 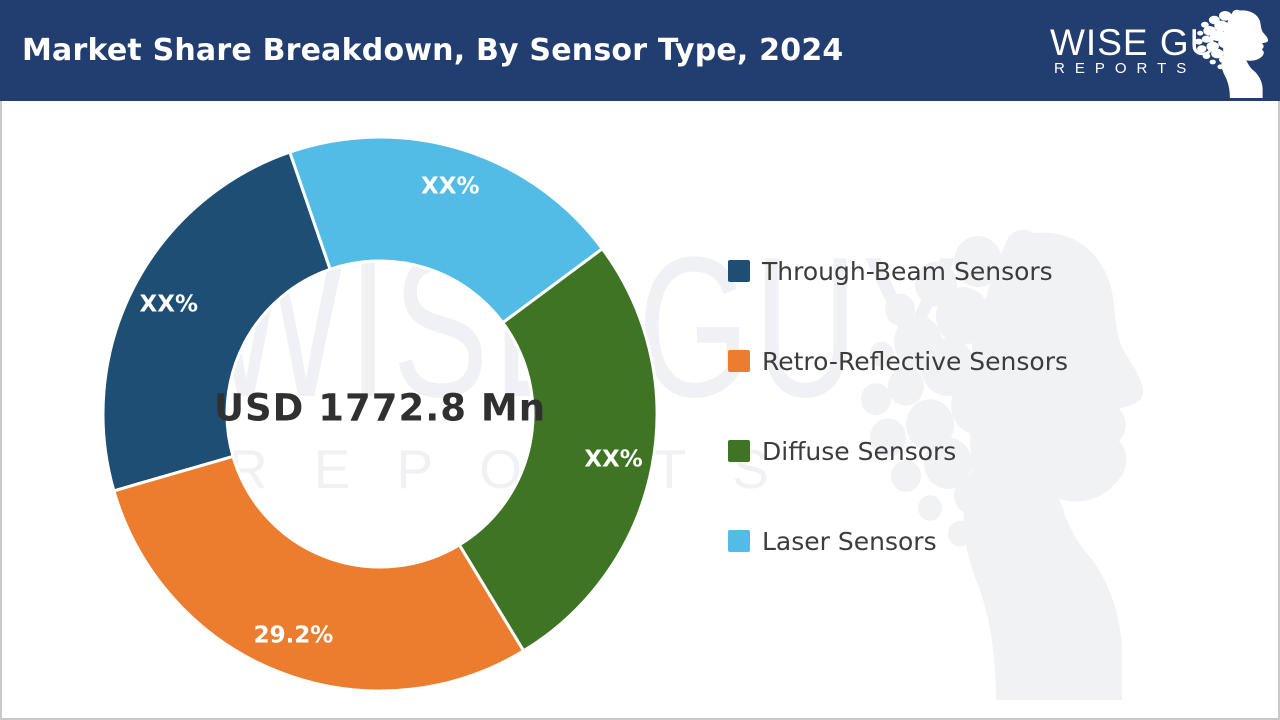 I want to click on legend-item: Diffuse Sensors, so click(x=898, y=451).